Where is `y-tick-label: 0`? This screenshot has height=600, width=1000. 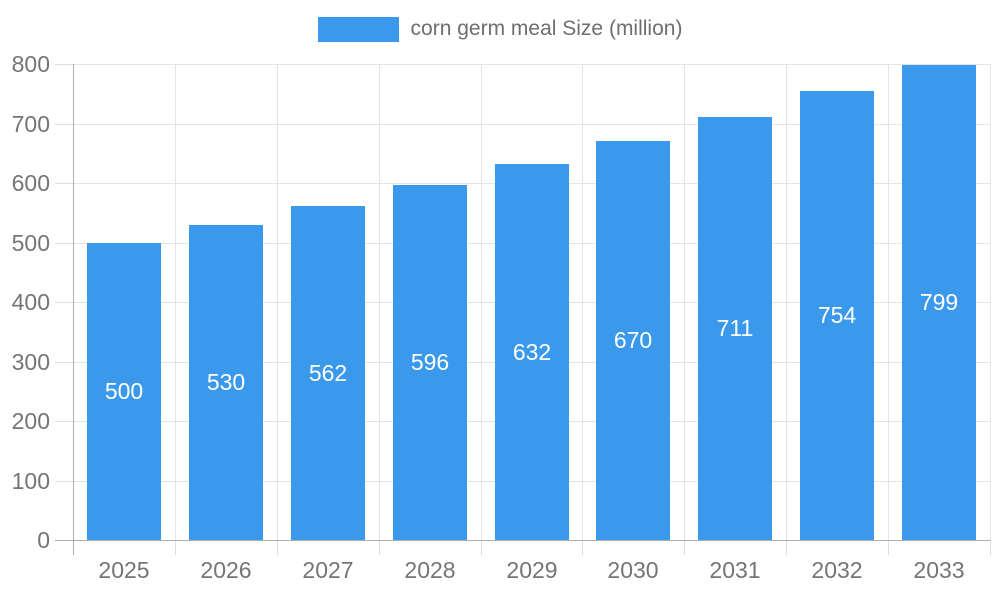 y-tick-label: 0 is located at coordinates (43, 540).